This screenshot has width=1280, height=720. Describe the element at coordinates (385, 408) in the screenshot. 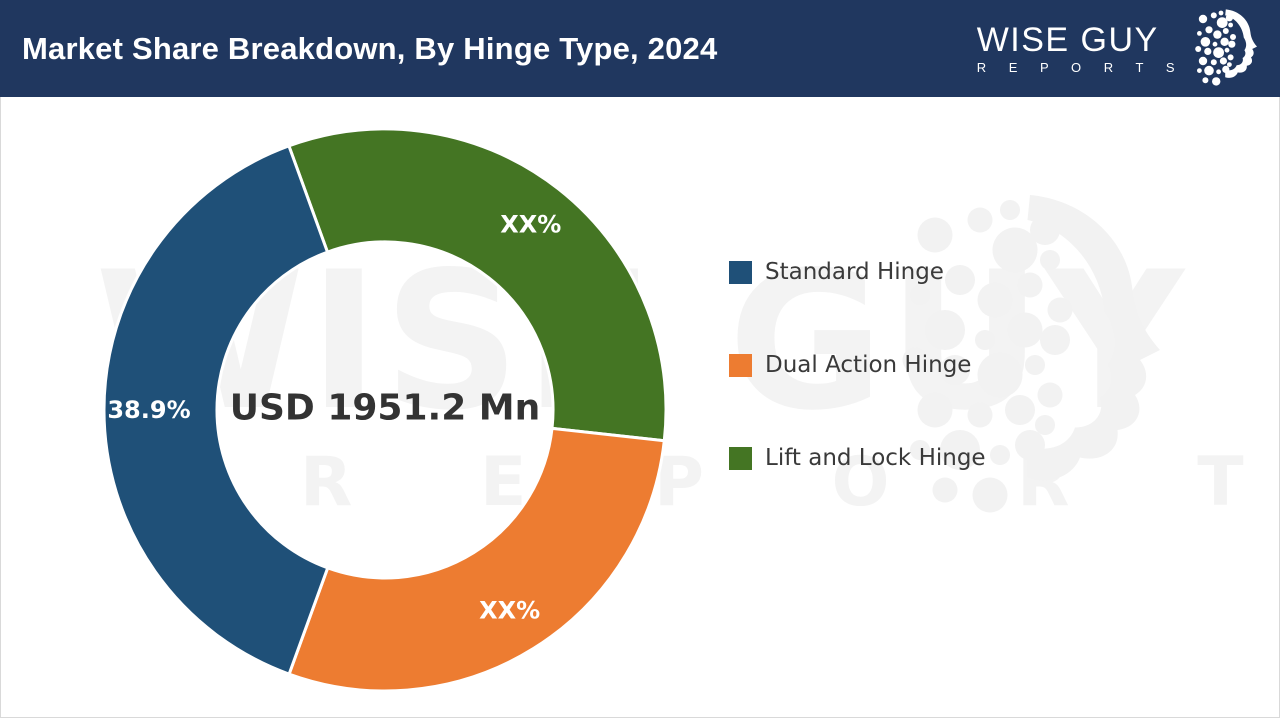

I see `chart-center-value: USD 1951.2 Mn` at that location.